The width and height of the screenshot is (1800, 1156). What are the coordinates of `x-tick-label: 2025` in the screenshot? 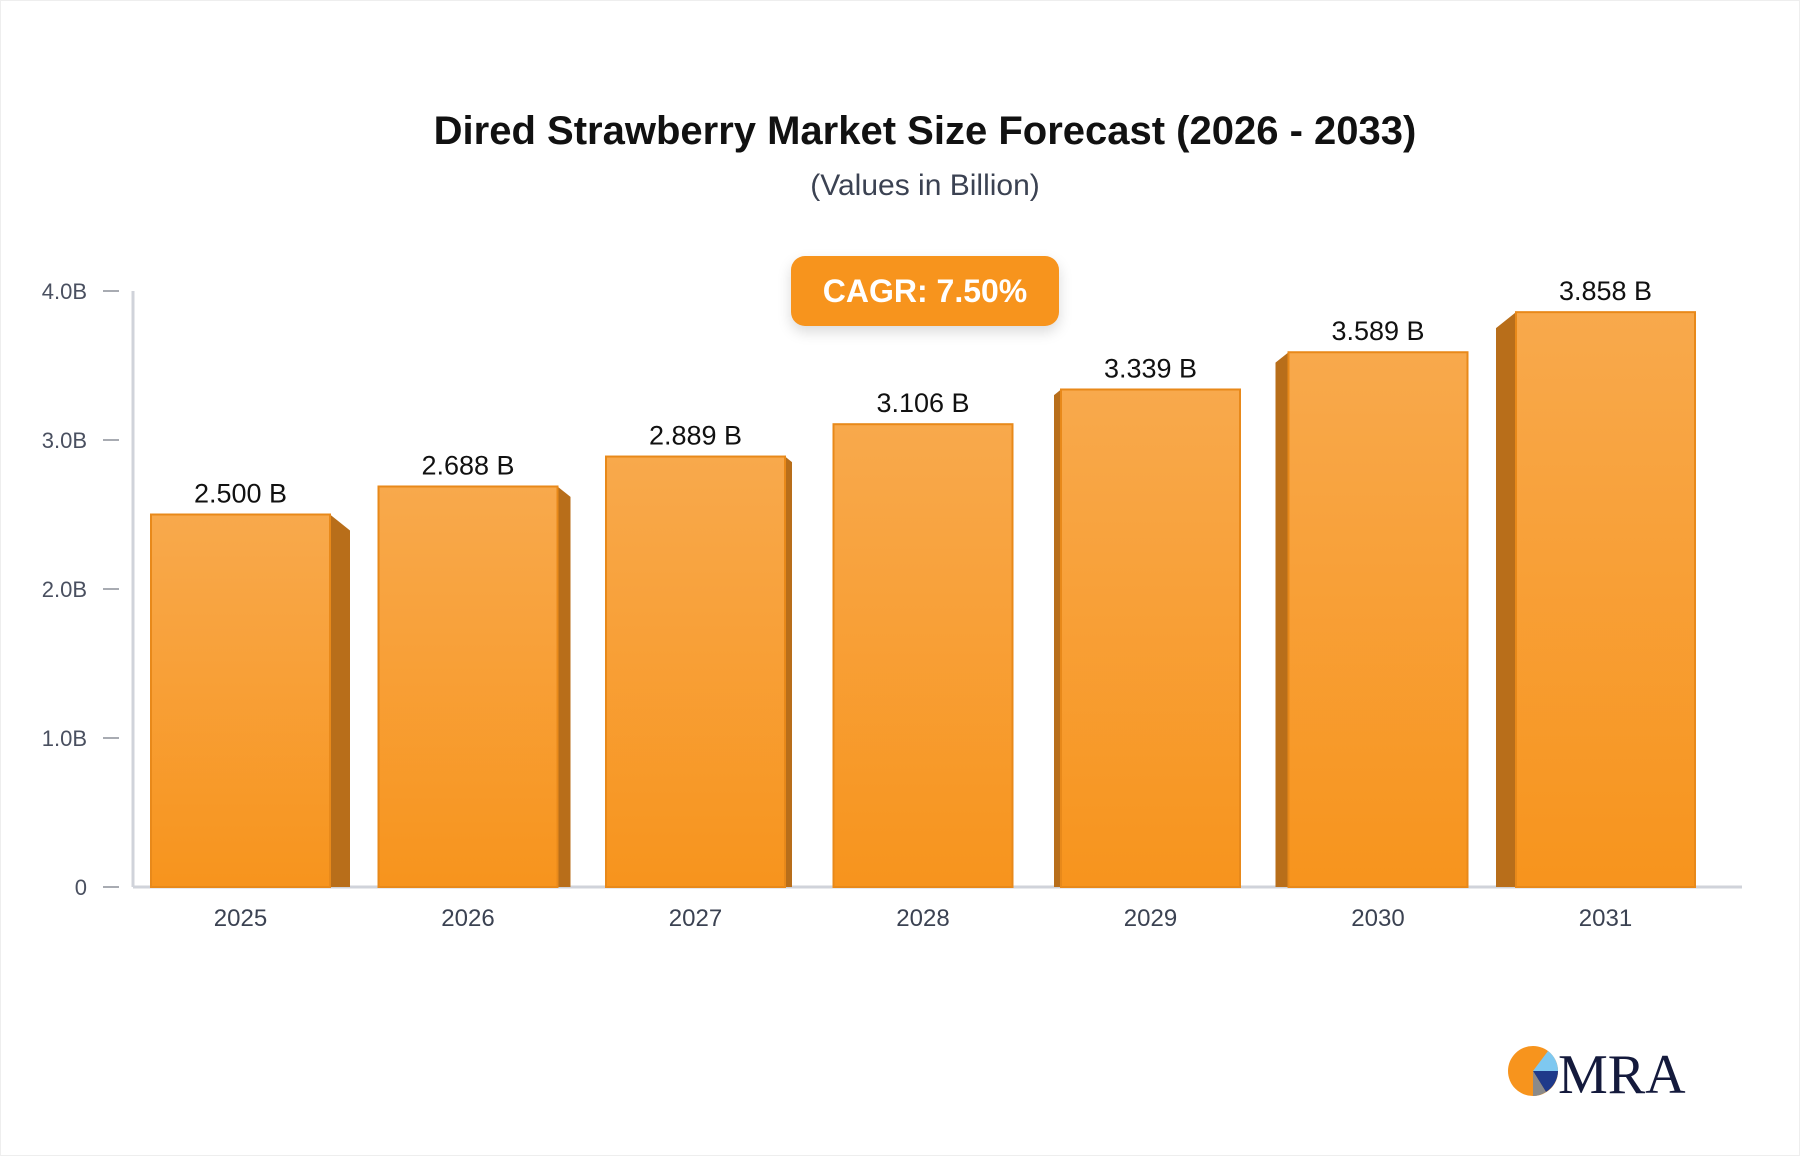 It's located at (240, 918).